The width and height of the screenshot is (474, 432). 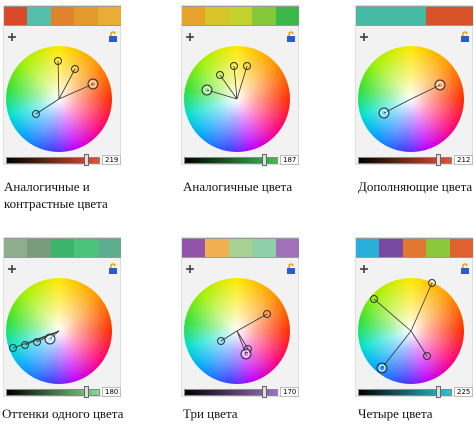 I want to click on caption-line: Три цвета, so click(x=210, y=413).